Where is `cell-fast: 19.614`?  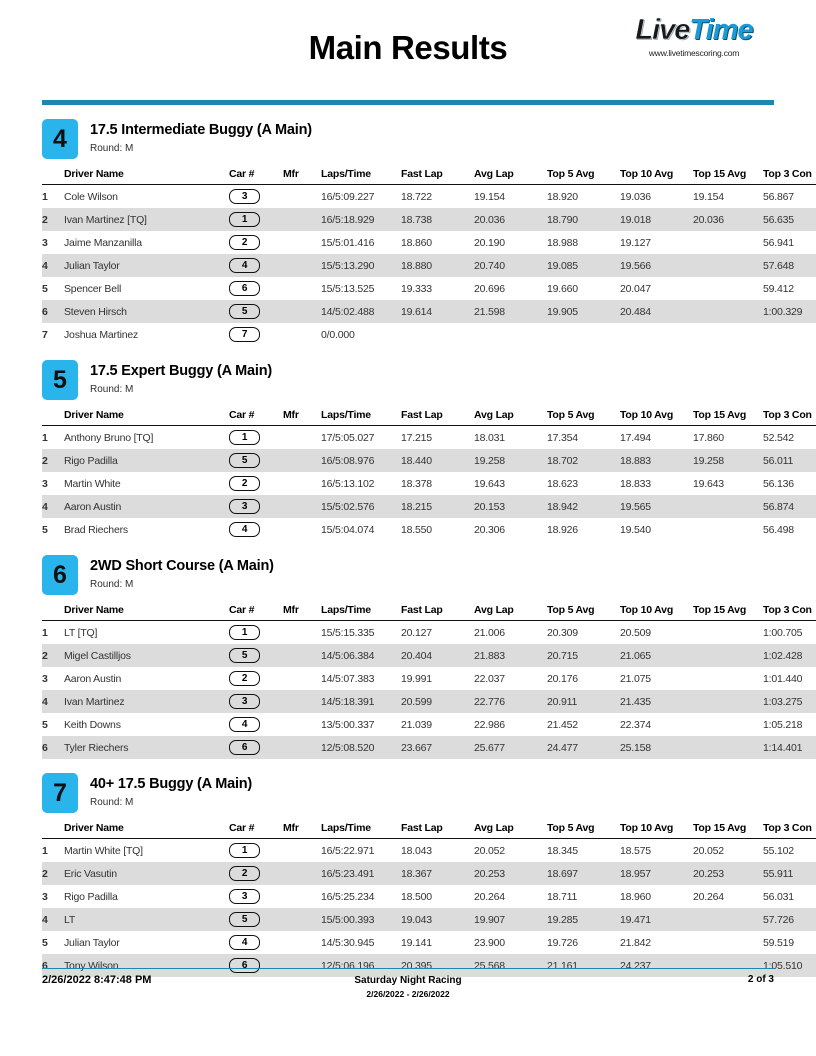 cell-fast: 19.614 is located at coordinates (437, 311).